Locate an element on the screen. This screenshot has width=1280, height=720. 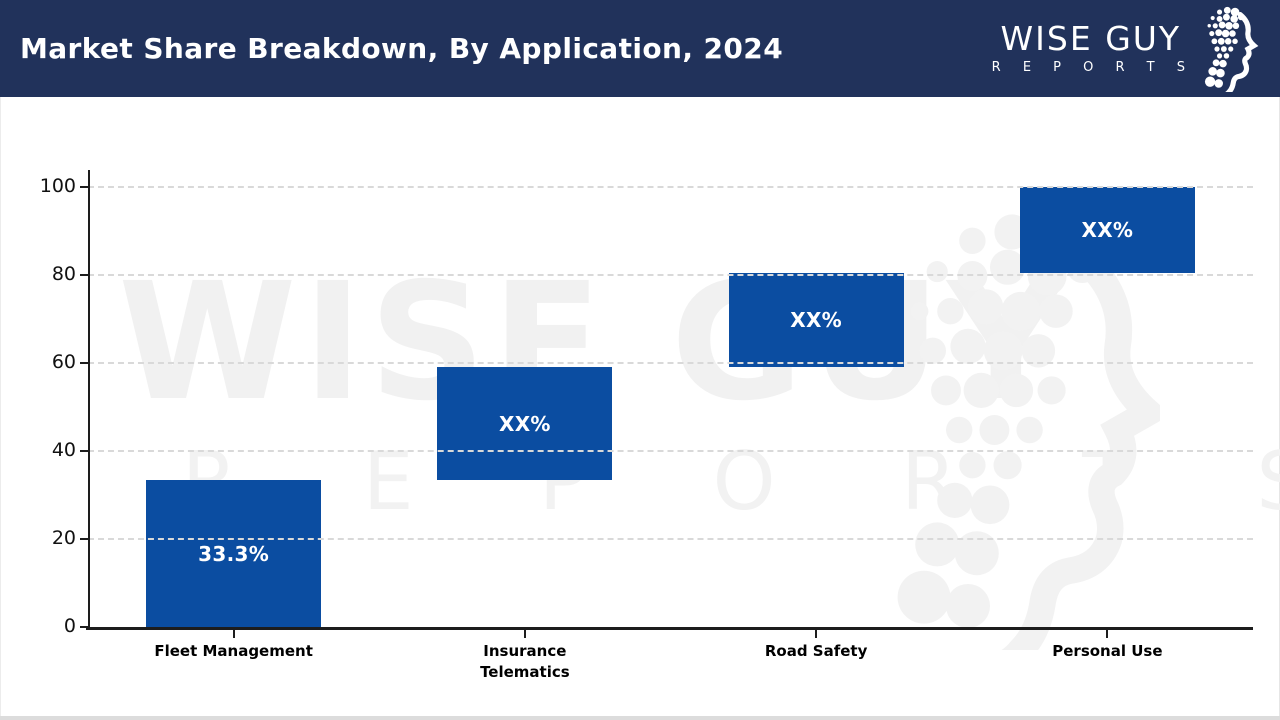
dotted-head-logo-icon is located at coordinates (1223, 49).